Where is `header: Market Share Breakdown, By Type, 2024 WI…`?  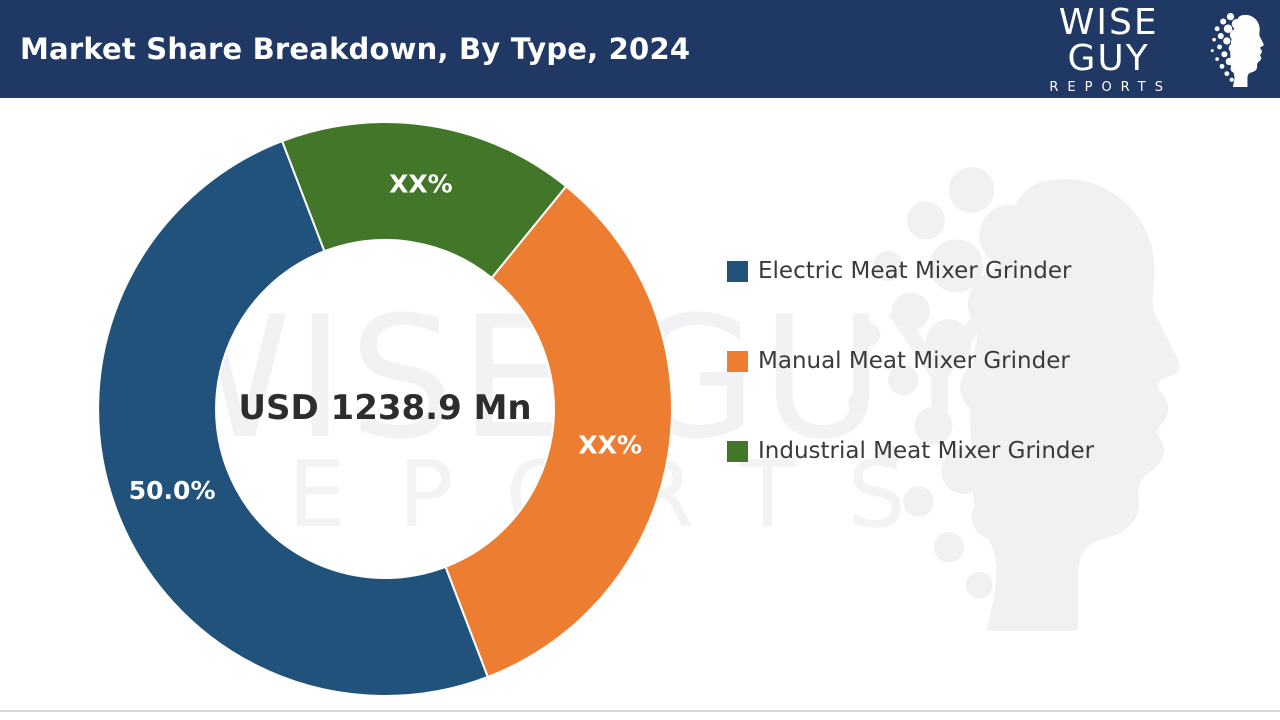 header: Market Share Breakdown, By Type, 2024 WI… is located at coordinates (640, 49).